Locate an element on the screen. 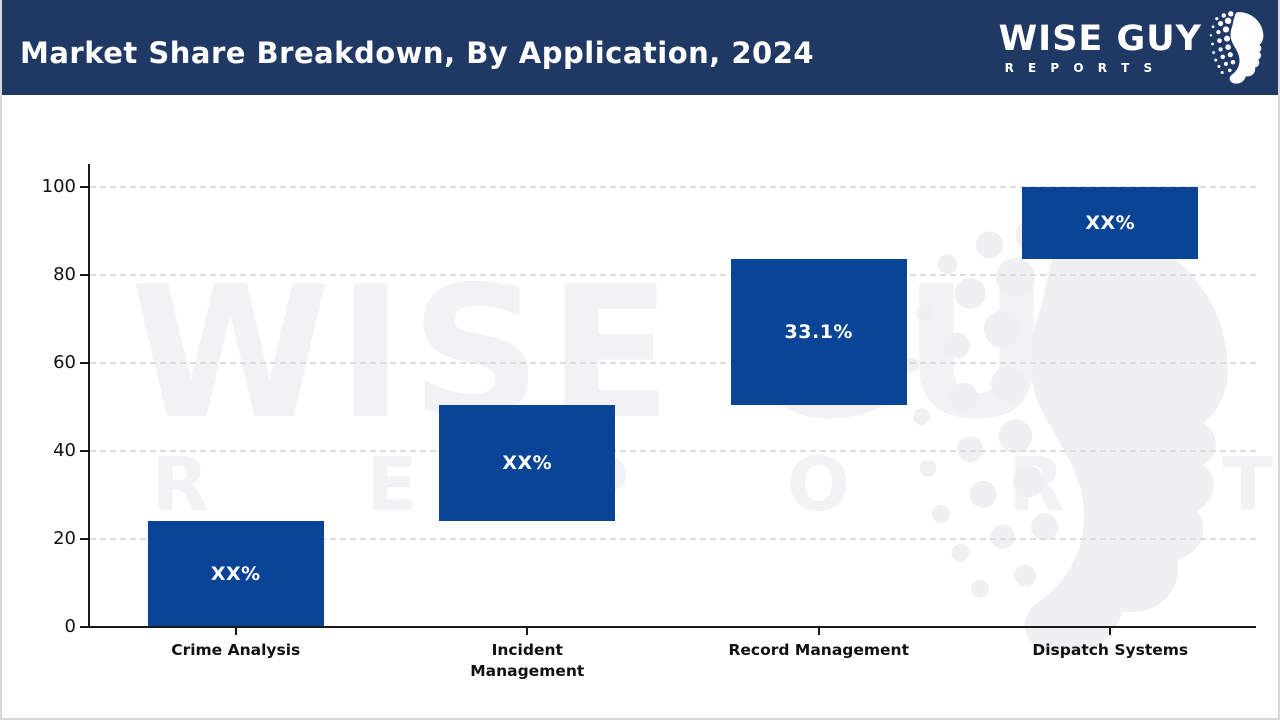 The image size is (1280, 720). x-axis-line is located at coordinates (672, 627).